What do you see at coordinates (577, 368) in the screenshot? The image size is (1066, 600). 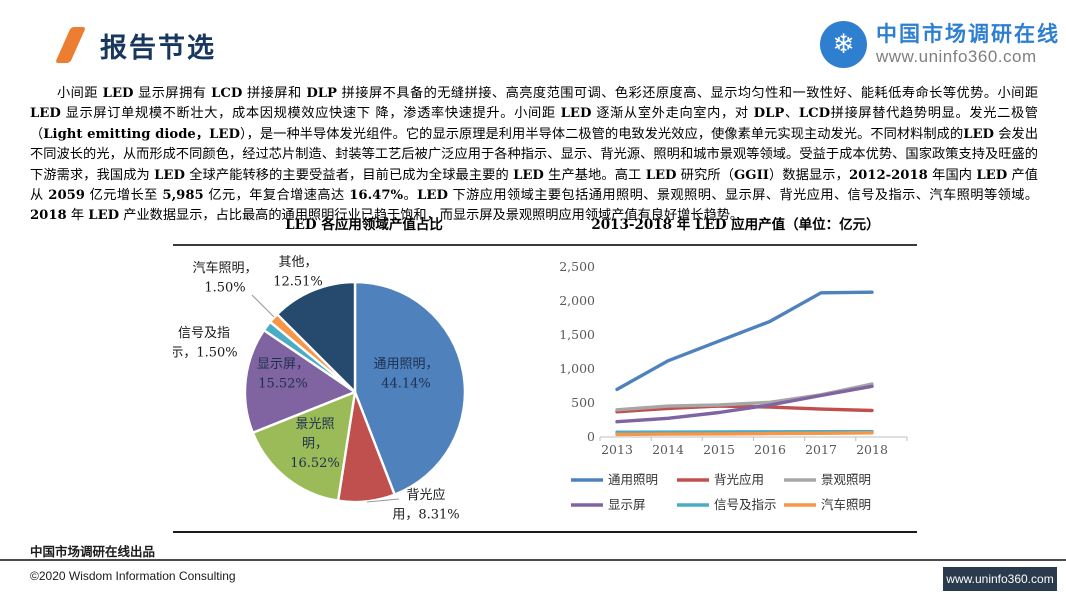 I see `svg-text: 1,000` at bounding box center [577, 368].